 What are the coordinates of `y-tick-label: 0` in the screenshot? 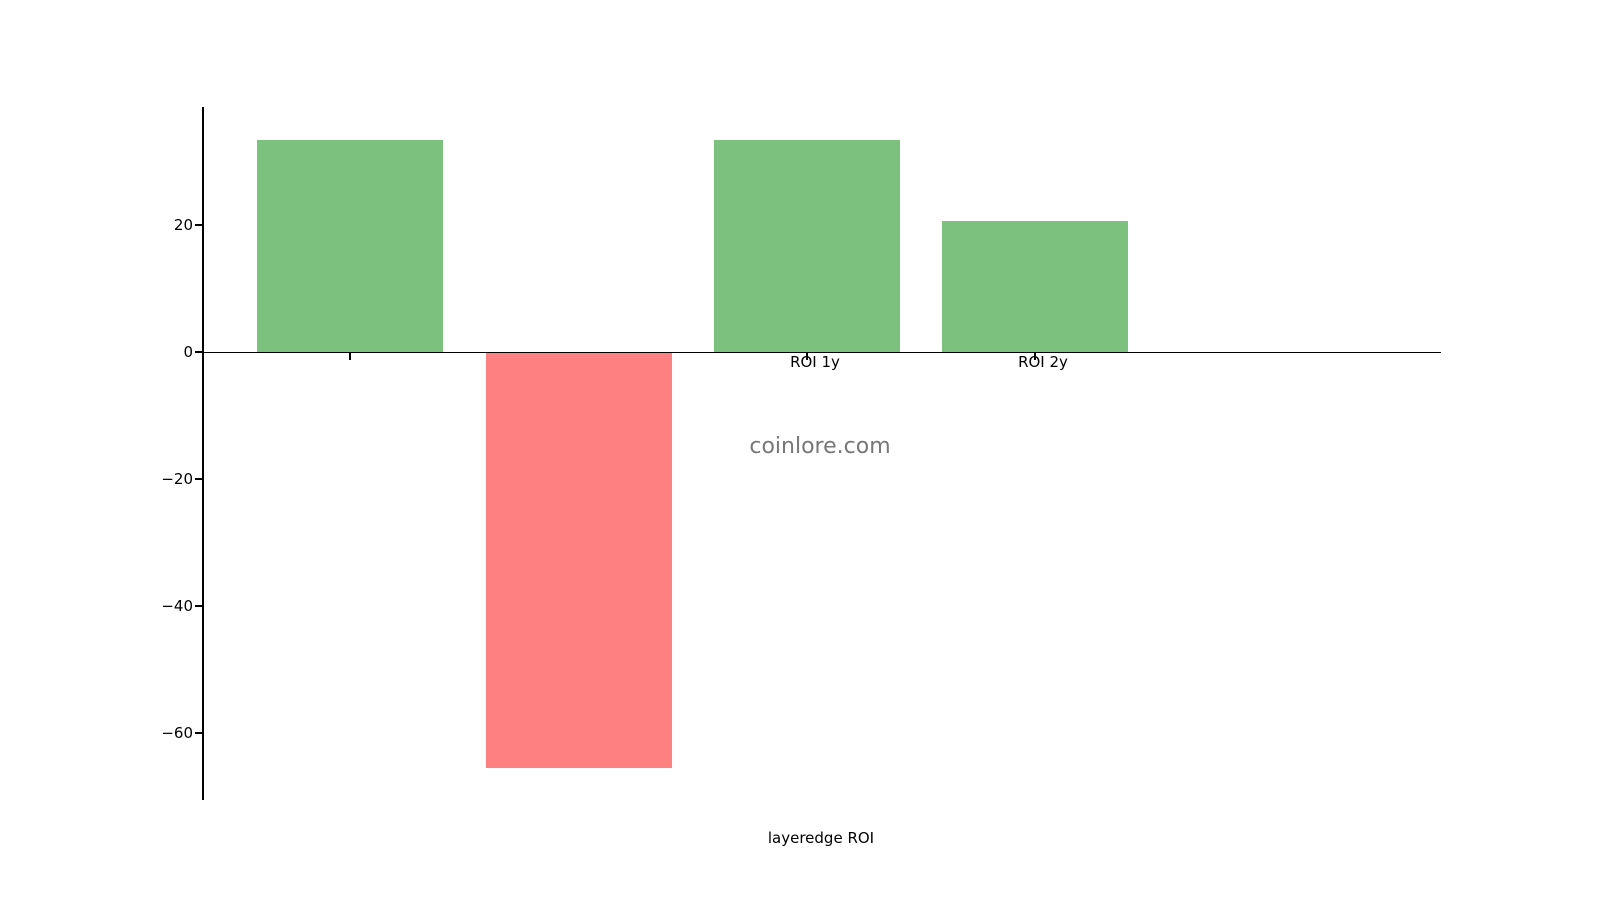 It's located at (188, 352).